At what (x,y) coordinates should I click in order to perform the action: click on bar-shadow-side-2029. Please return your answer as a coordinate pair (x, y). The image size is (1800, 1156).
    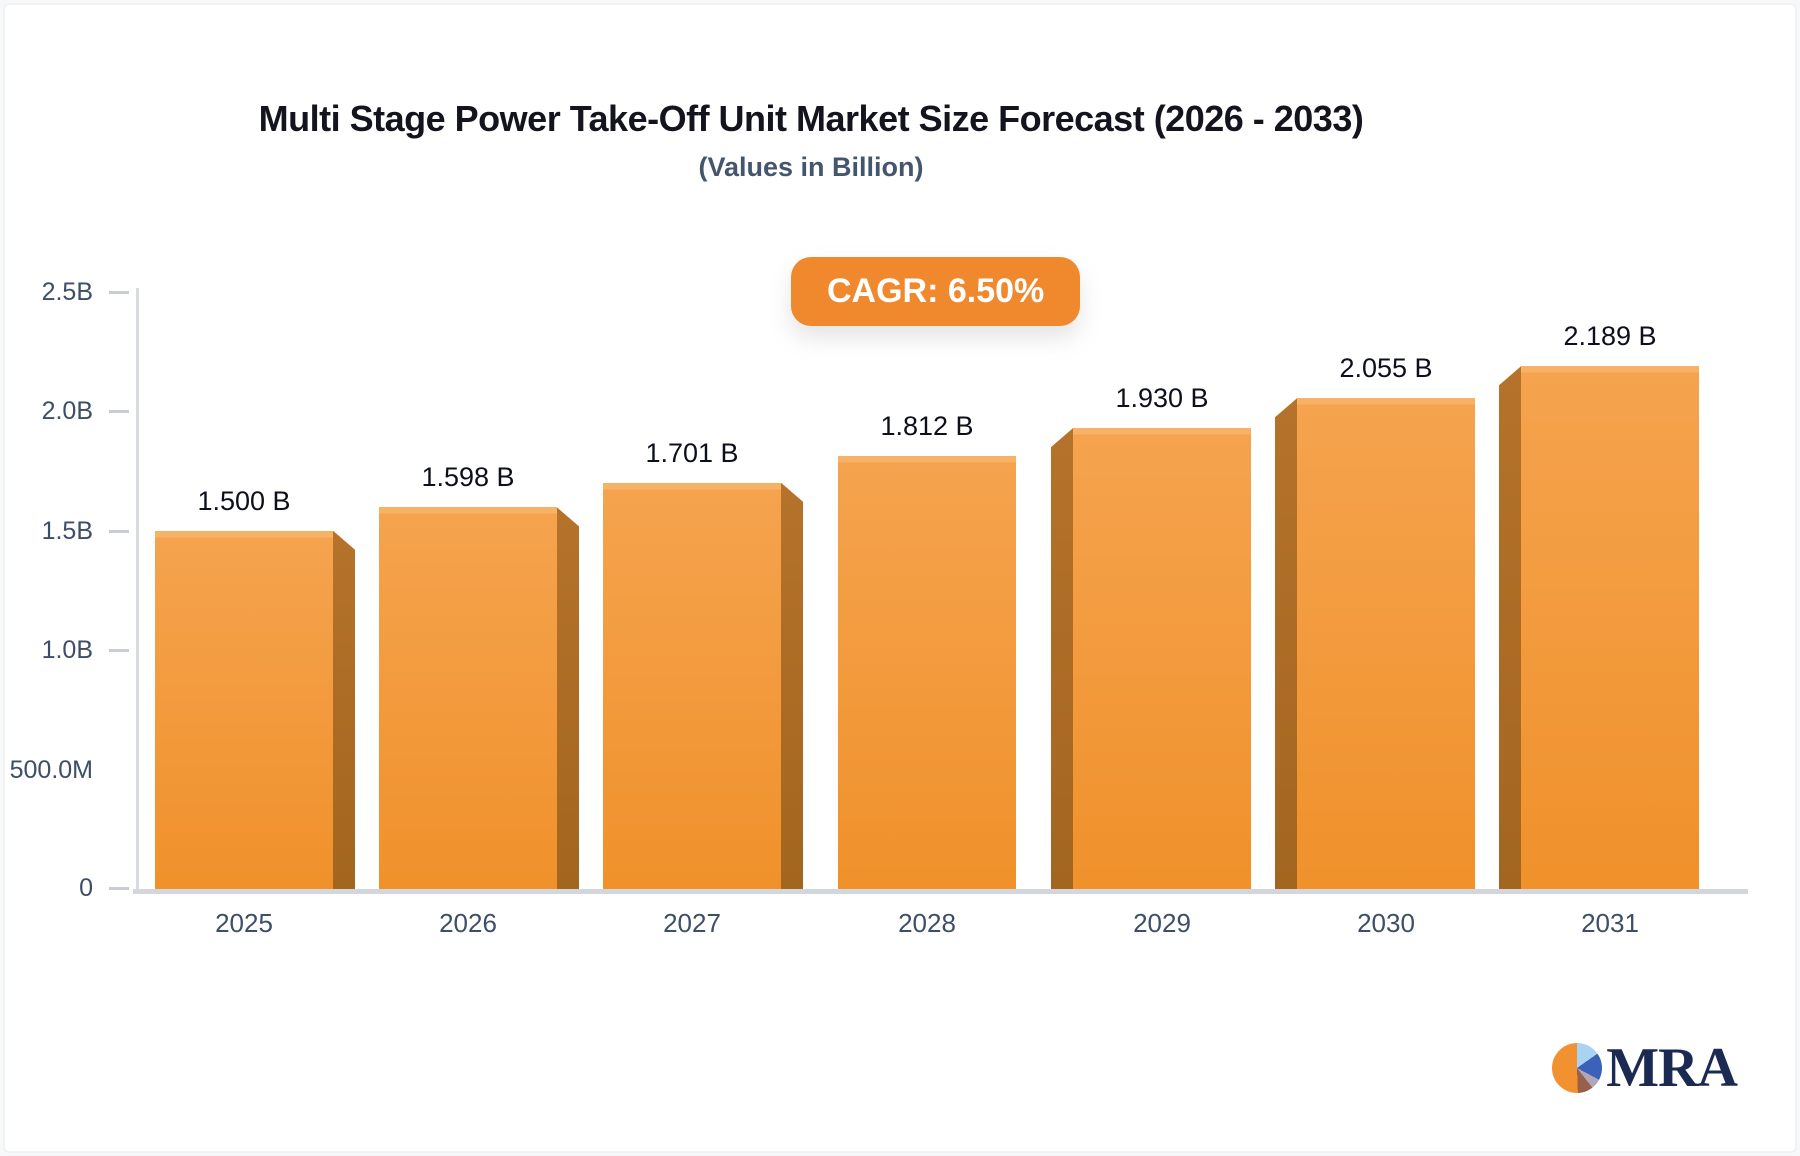
    Looking at the image, I should click on (1062, 658).